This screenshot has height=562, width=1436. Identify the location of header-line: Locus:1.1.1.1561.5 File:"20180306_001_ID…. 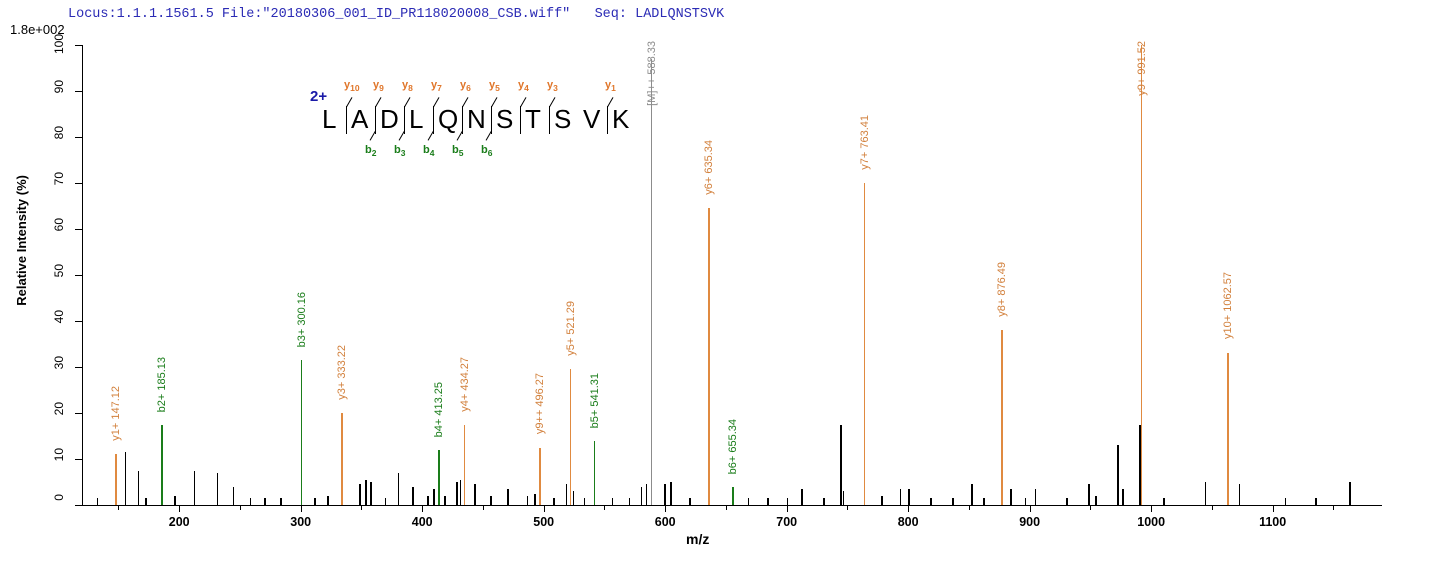
(752, 14).